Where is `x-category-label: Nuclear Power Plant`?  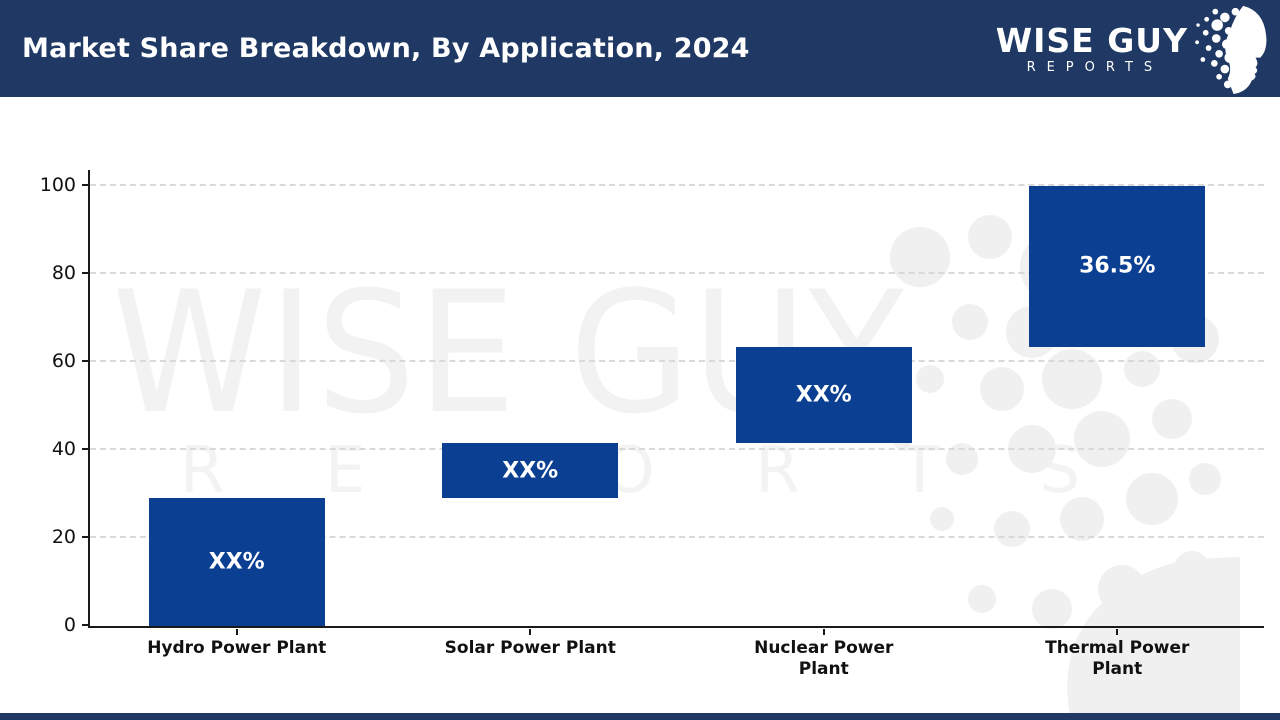 x-category-label: Nuclear Power Plant is located at coordinates (824, 659).